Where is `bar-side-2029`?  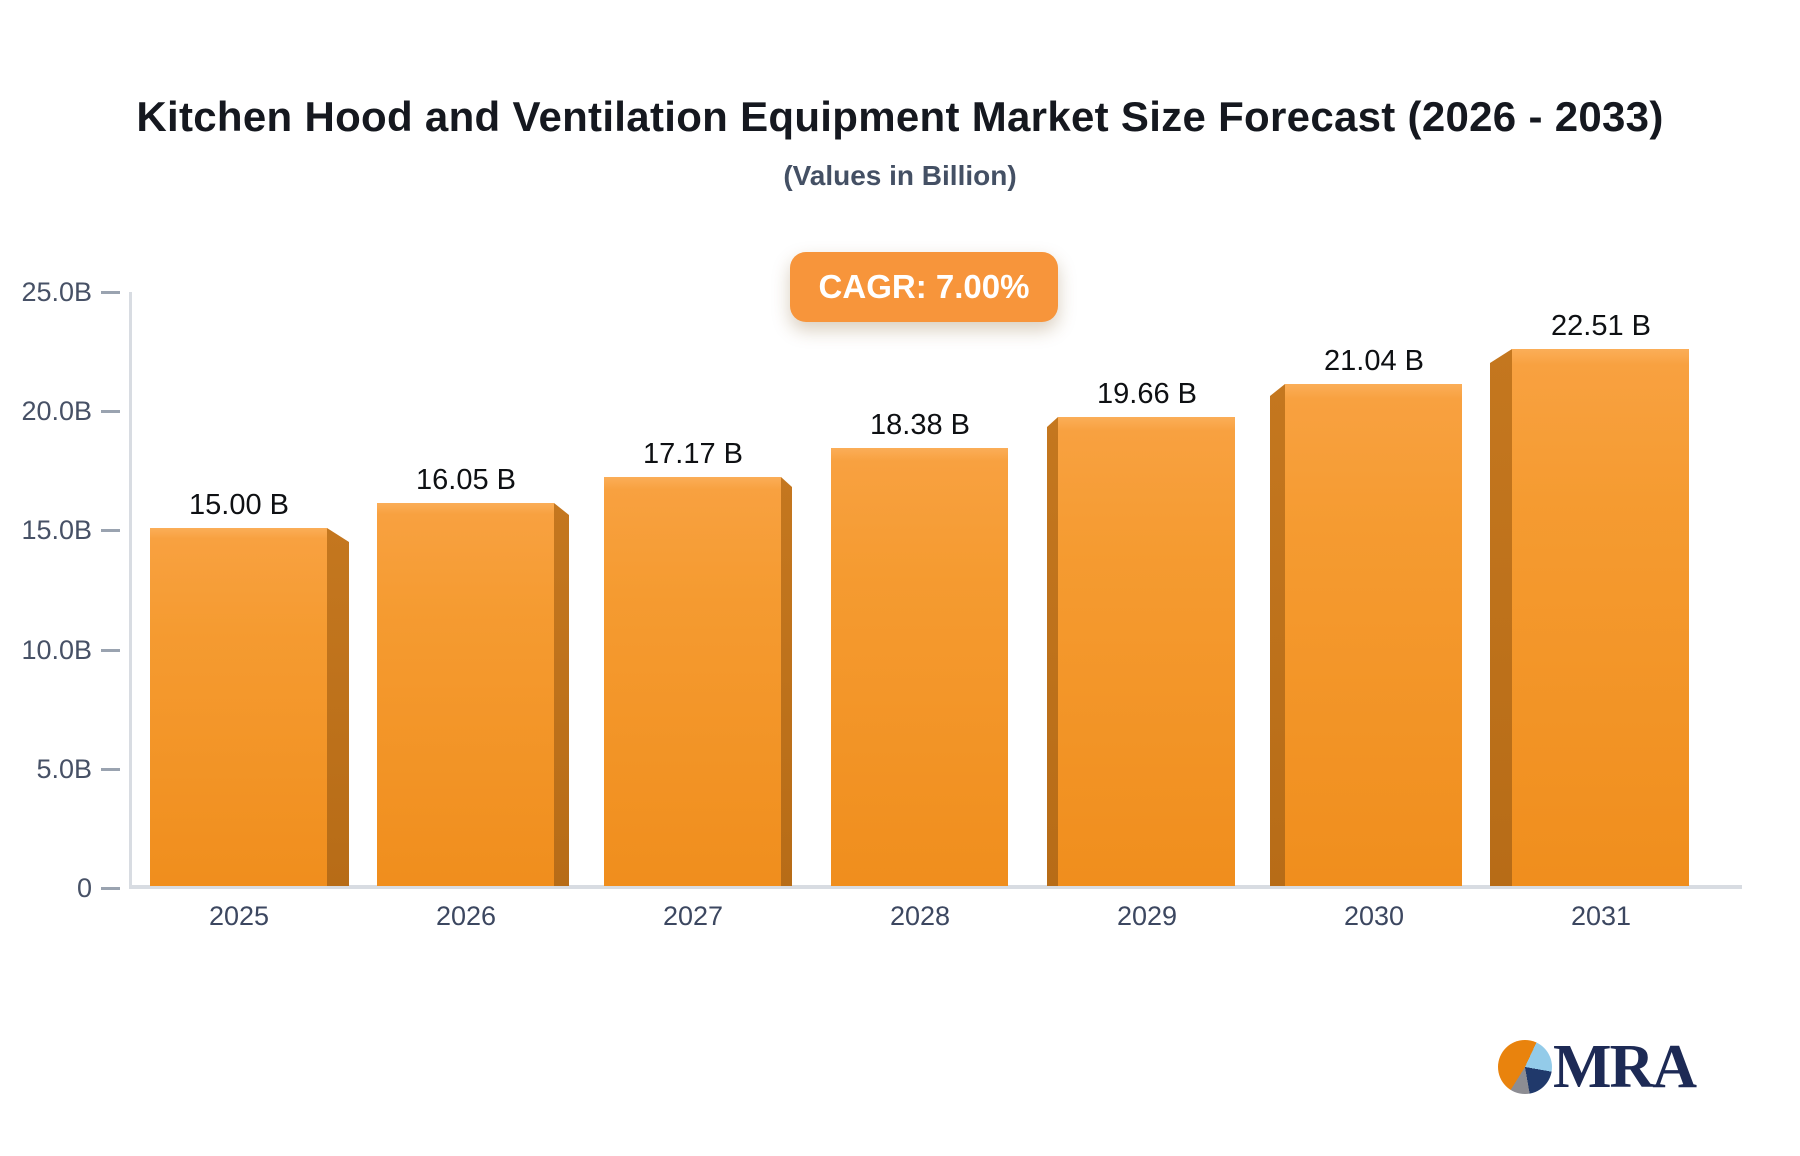
bar-side-2029 is located at coordinates (1052, 651).